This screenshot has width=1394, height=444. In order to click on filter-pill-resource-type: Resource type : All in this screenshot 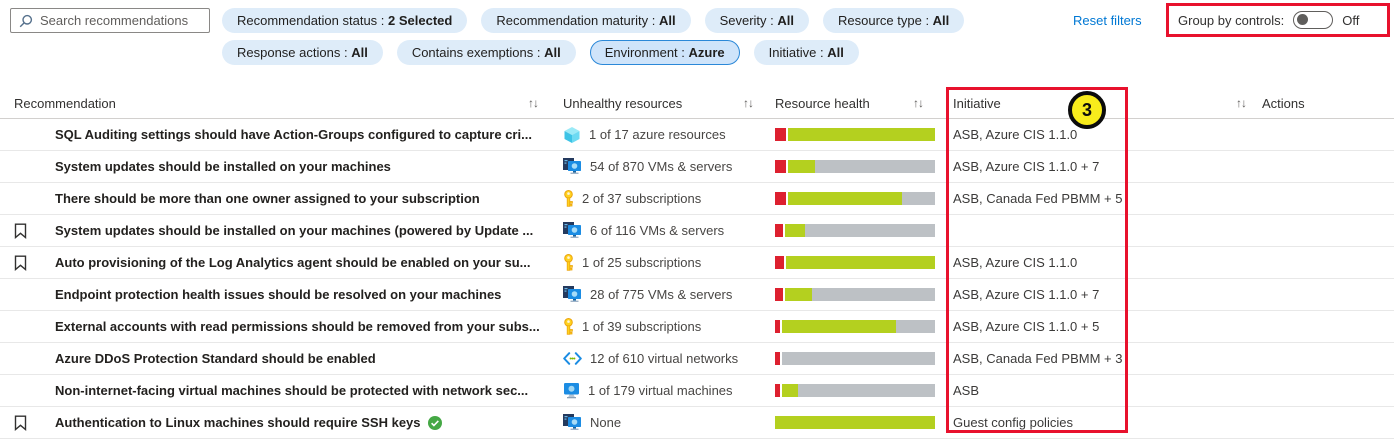, I will do `click(894, 20)`.